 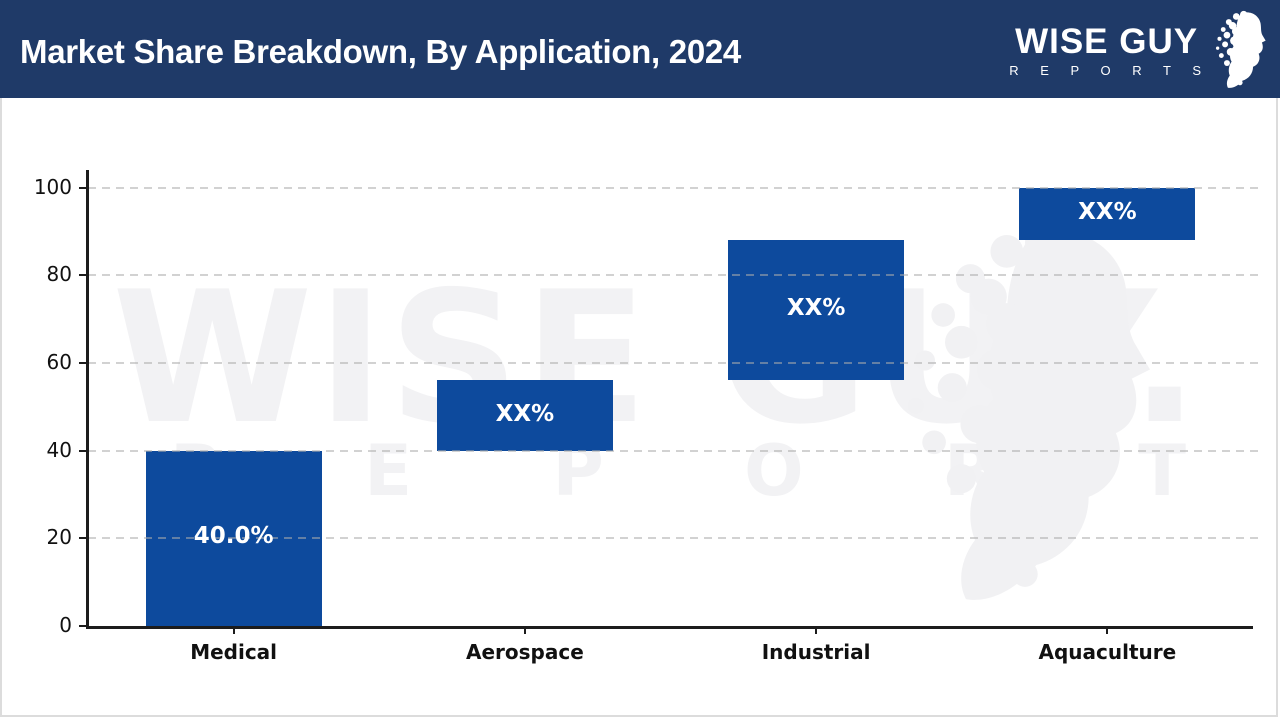 I want to click on category-label-industrial: Industrial, so click(x=816, y=652).